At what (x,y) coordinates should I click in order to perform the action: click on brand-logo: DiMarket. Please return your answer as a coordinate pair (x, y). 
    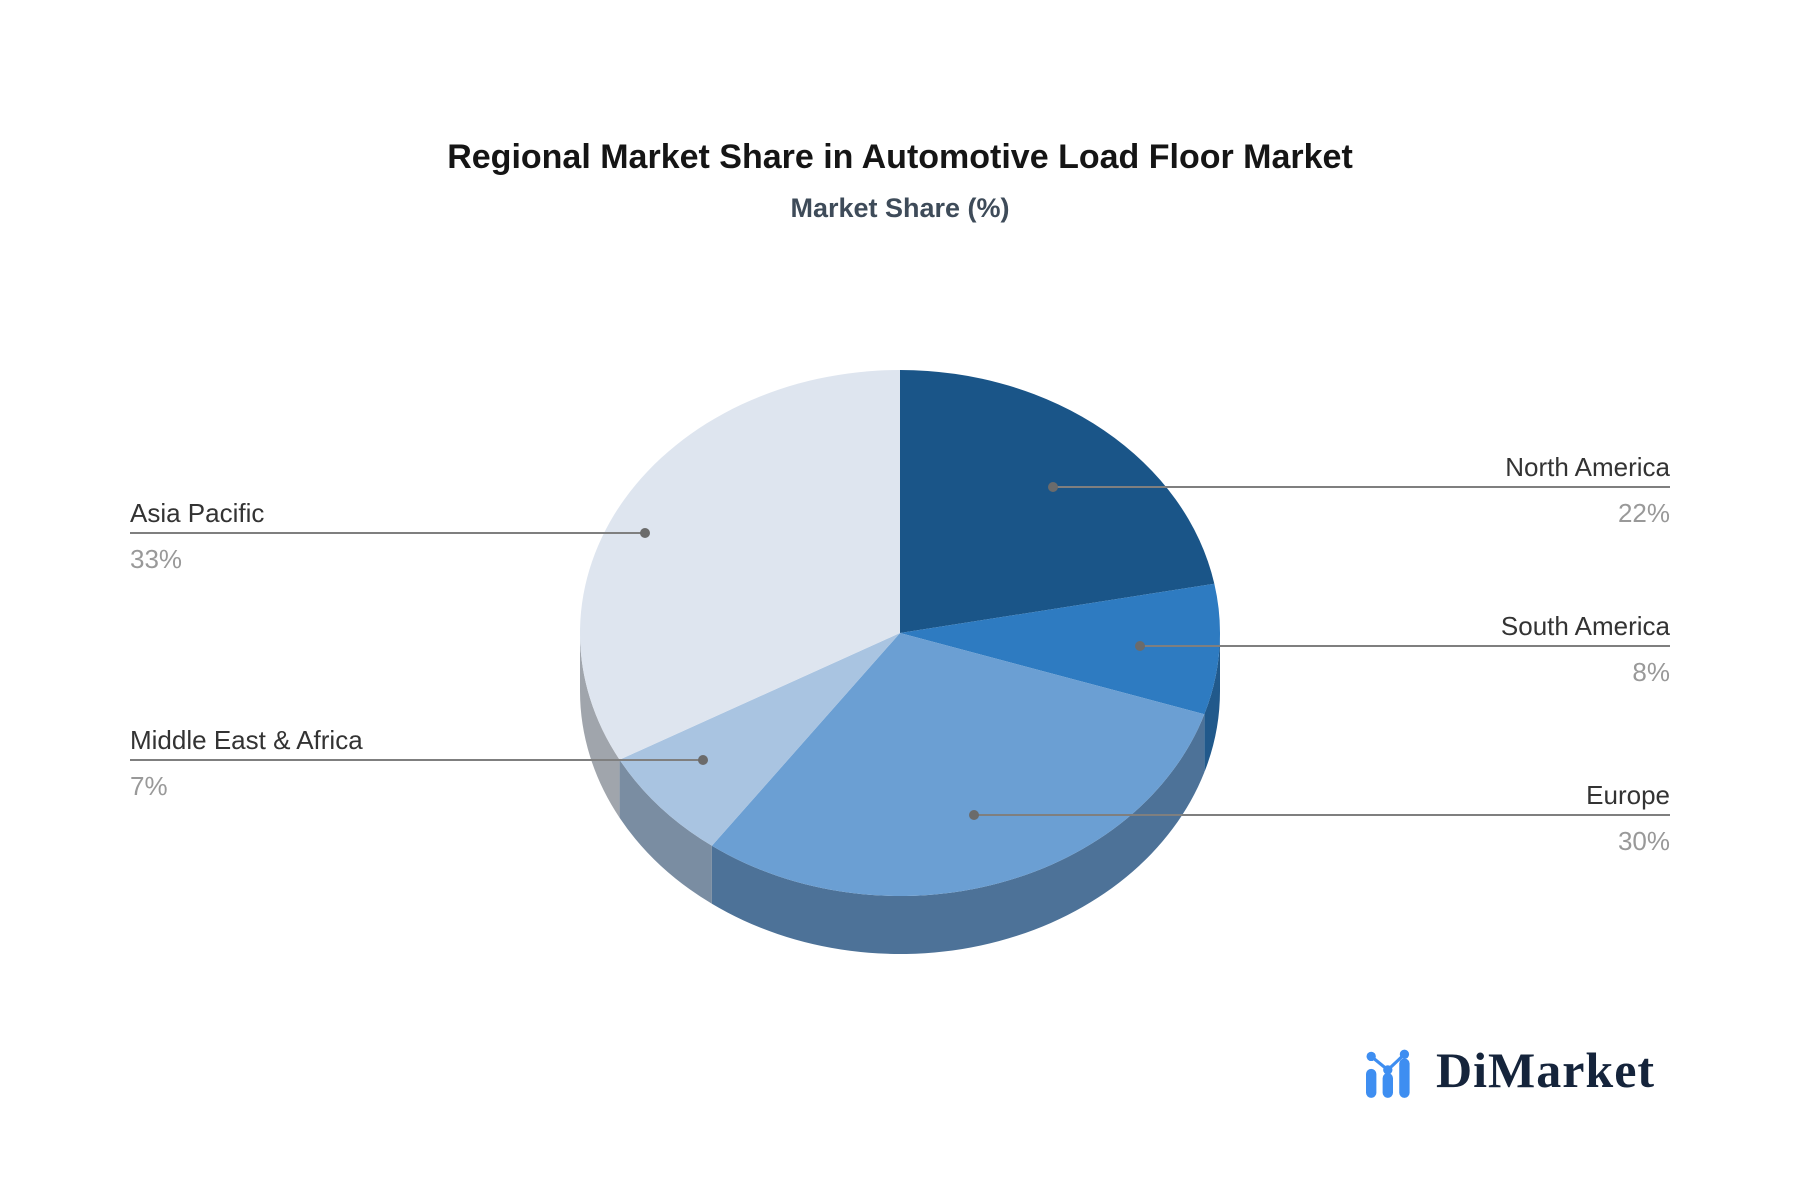
    Looking at the image, I should click on (1510, 1070).